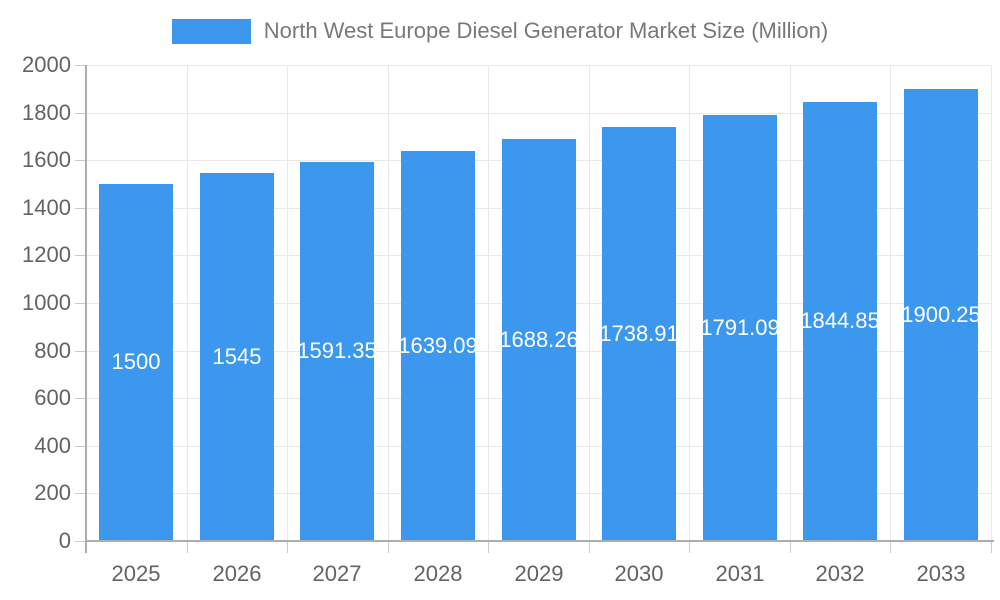 The image size is (1000, 600). What do you see at coordinates (52, 492) in the screenshot?
I see `y-tick-label: 200` at bounding box center [52, 492].